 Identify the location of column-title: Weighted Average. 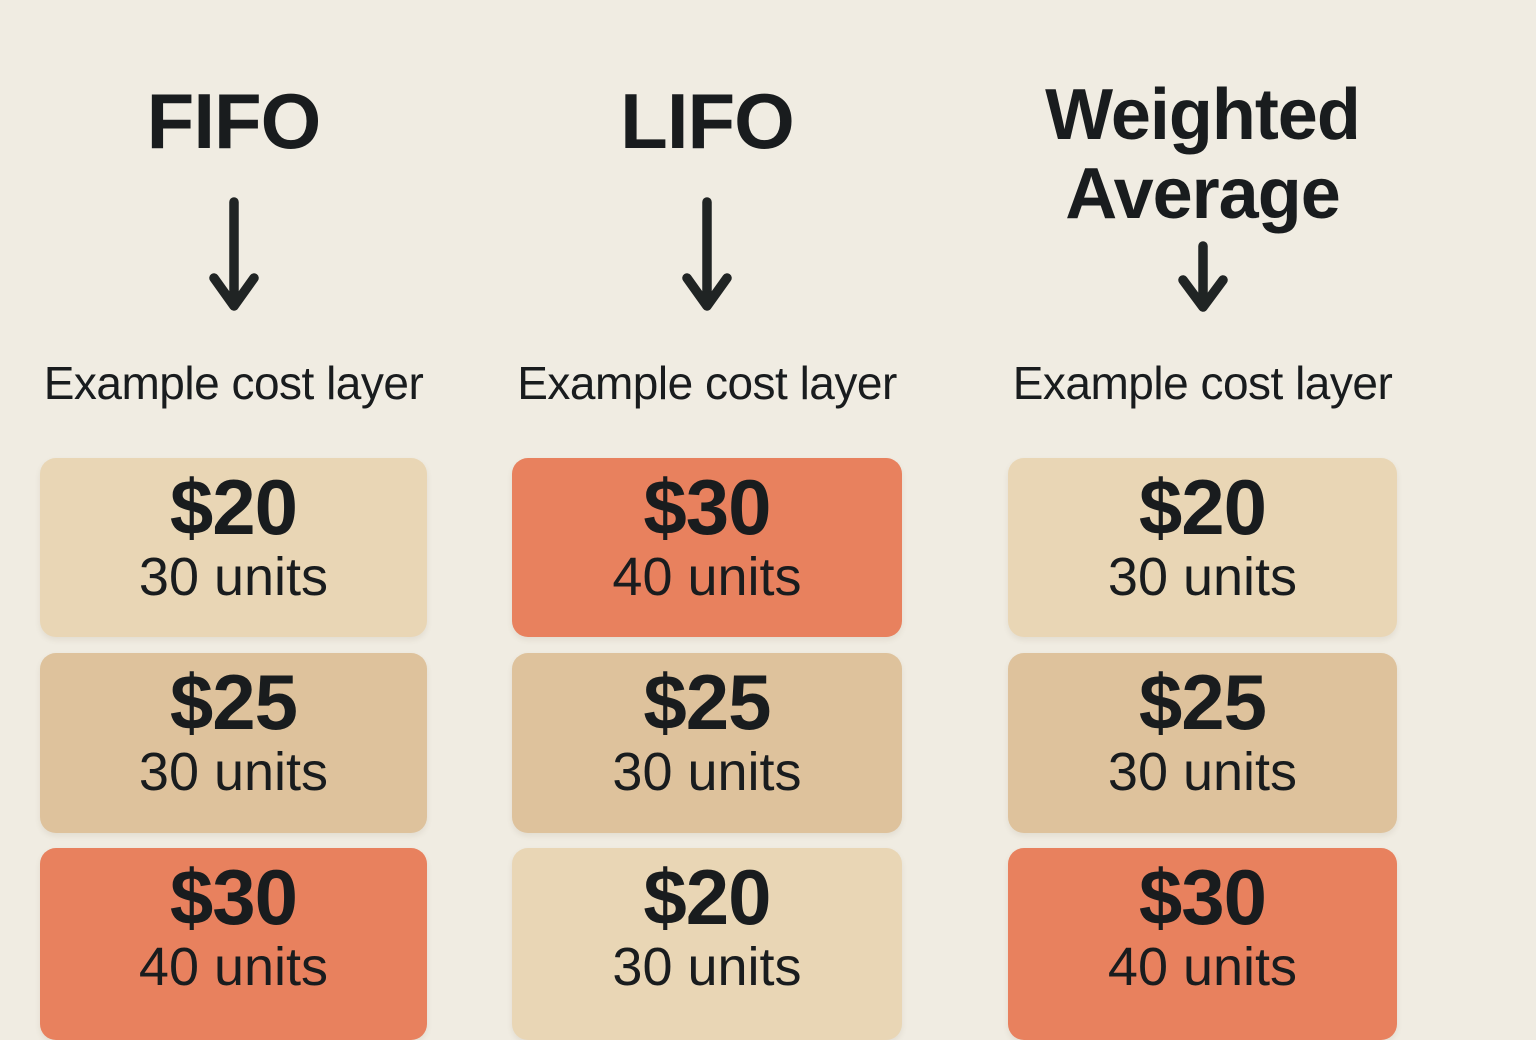
(1203, 155).